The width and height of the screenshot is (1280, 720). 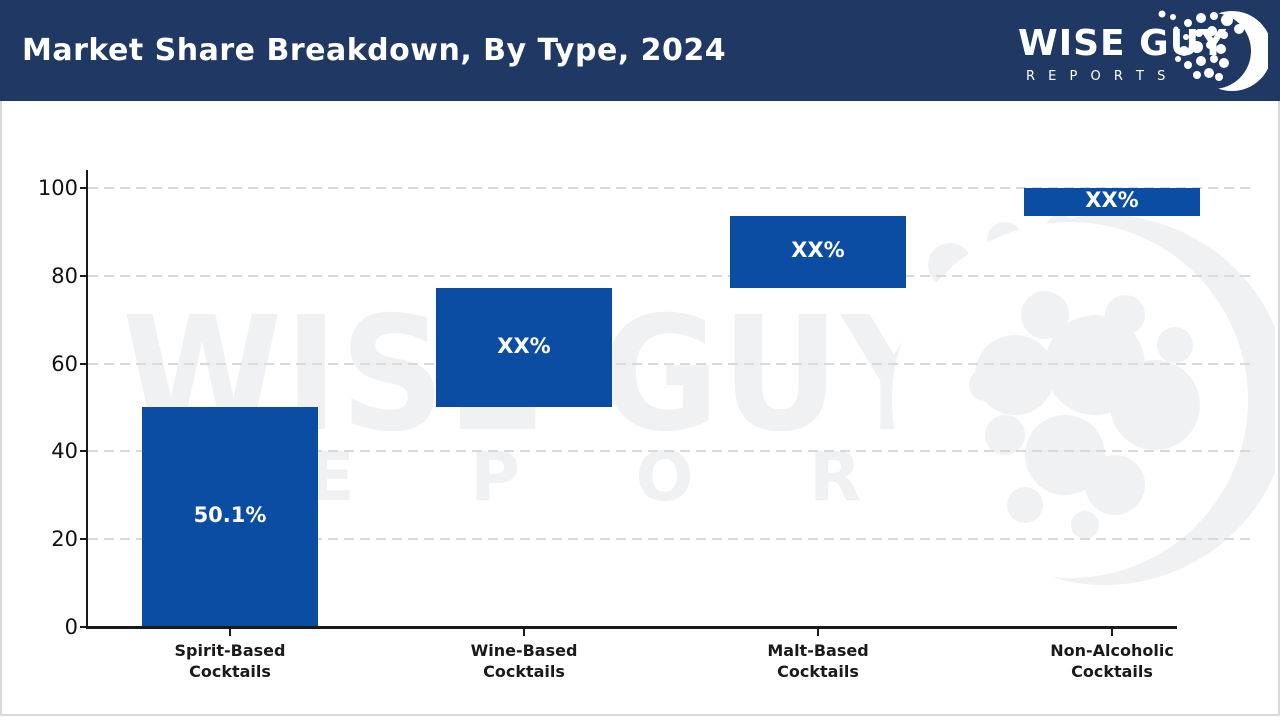 I want to click on page-title: Market Share Breakdown, By Type, 2024, so click(x=374, y=50).